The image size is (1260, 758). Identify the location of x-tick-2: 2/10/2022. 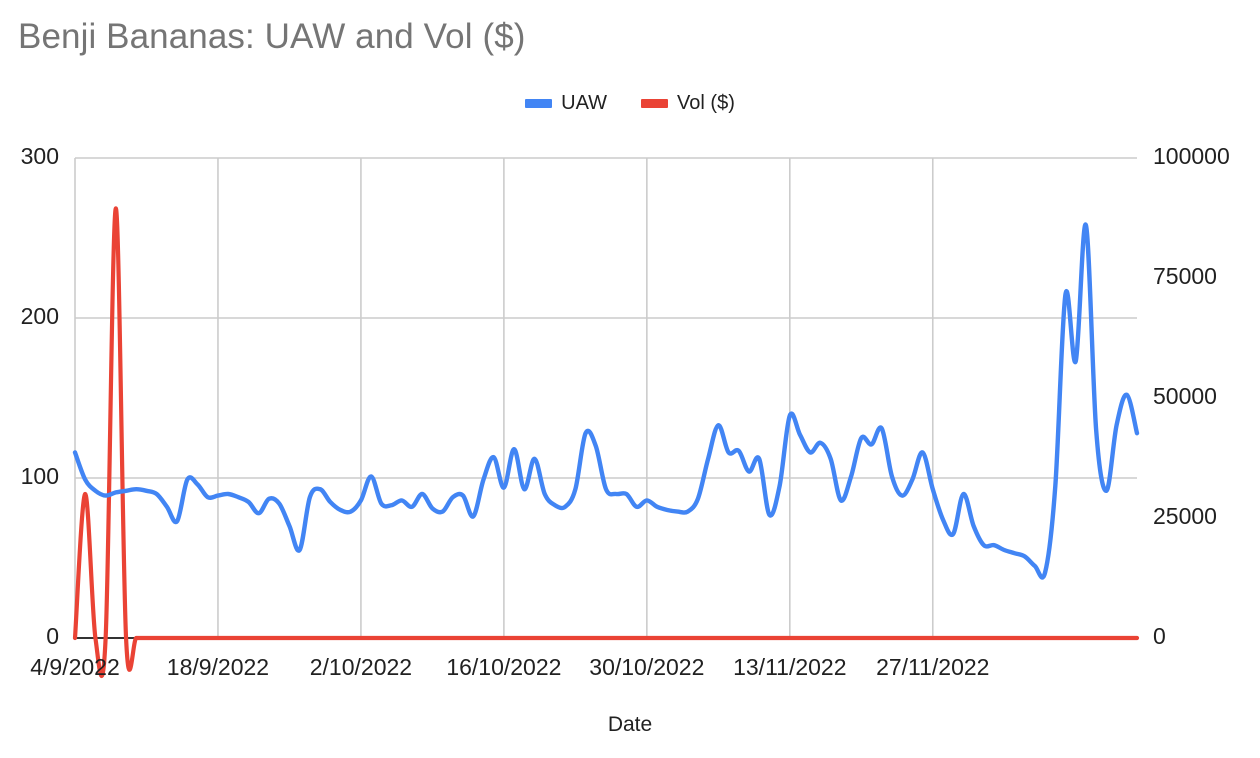
(361, 667).